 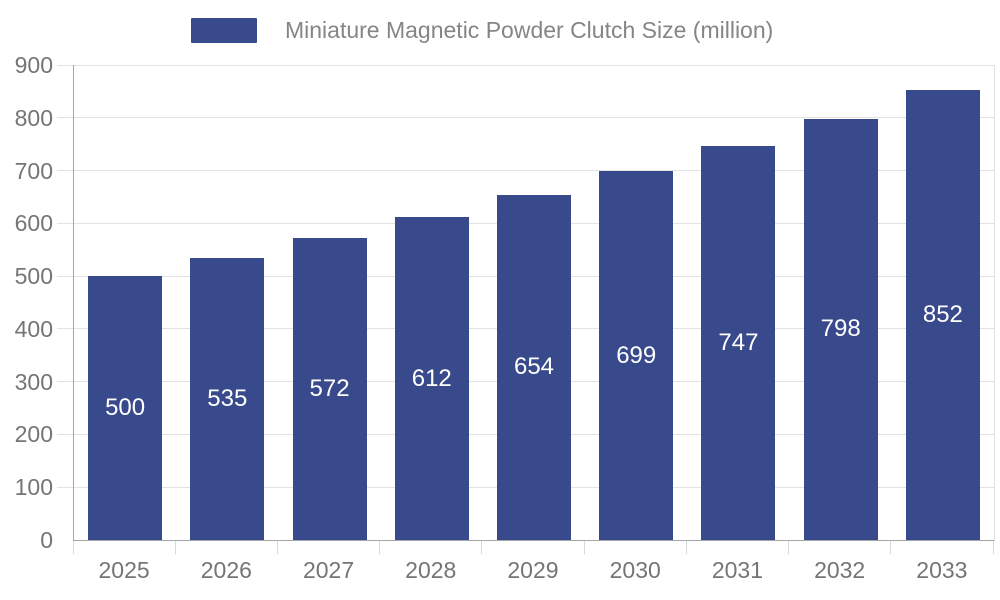 I want to click on bar-value-label: 798, so click(x=840, y=329).